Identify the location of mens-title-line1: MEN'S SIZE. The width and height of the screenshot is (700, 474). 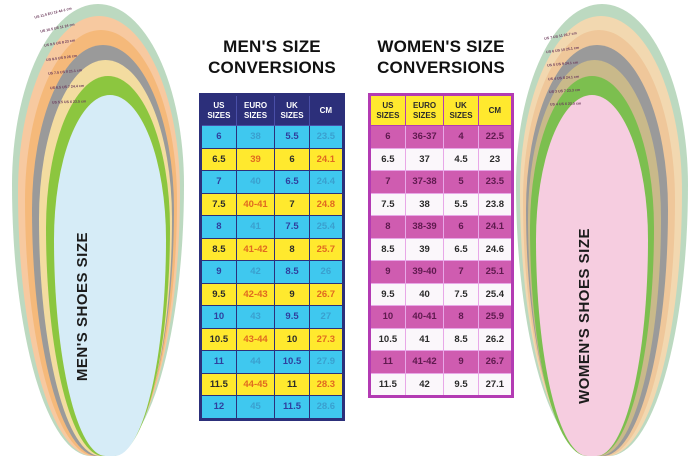
(272, 46).